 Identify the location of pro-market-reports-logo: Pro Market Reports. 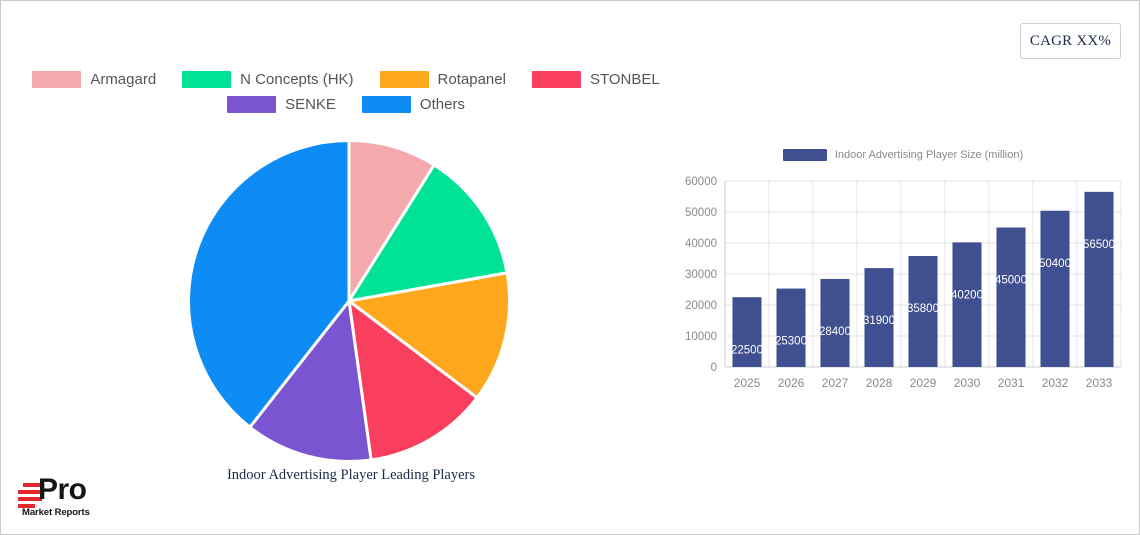
(56, 498).